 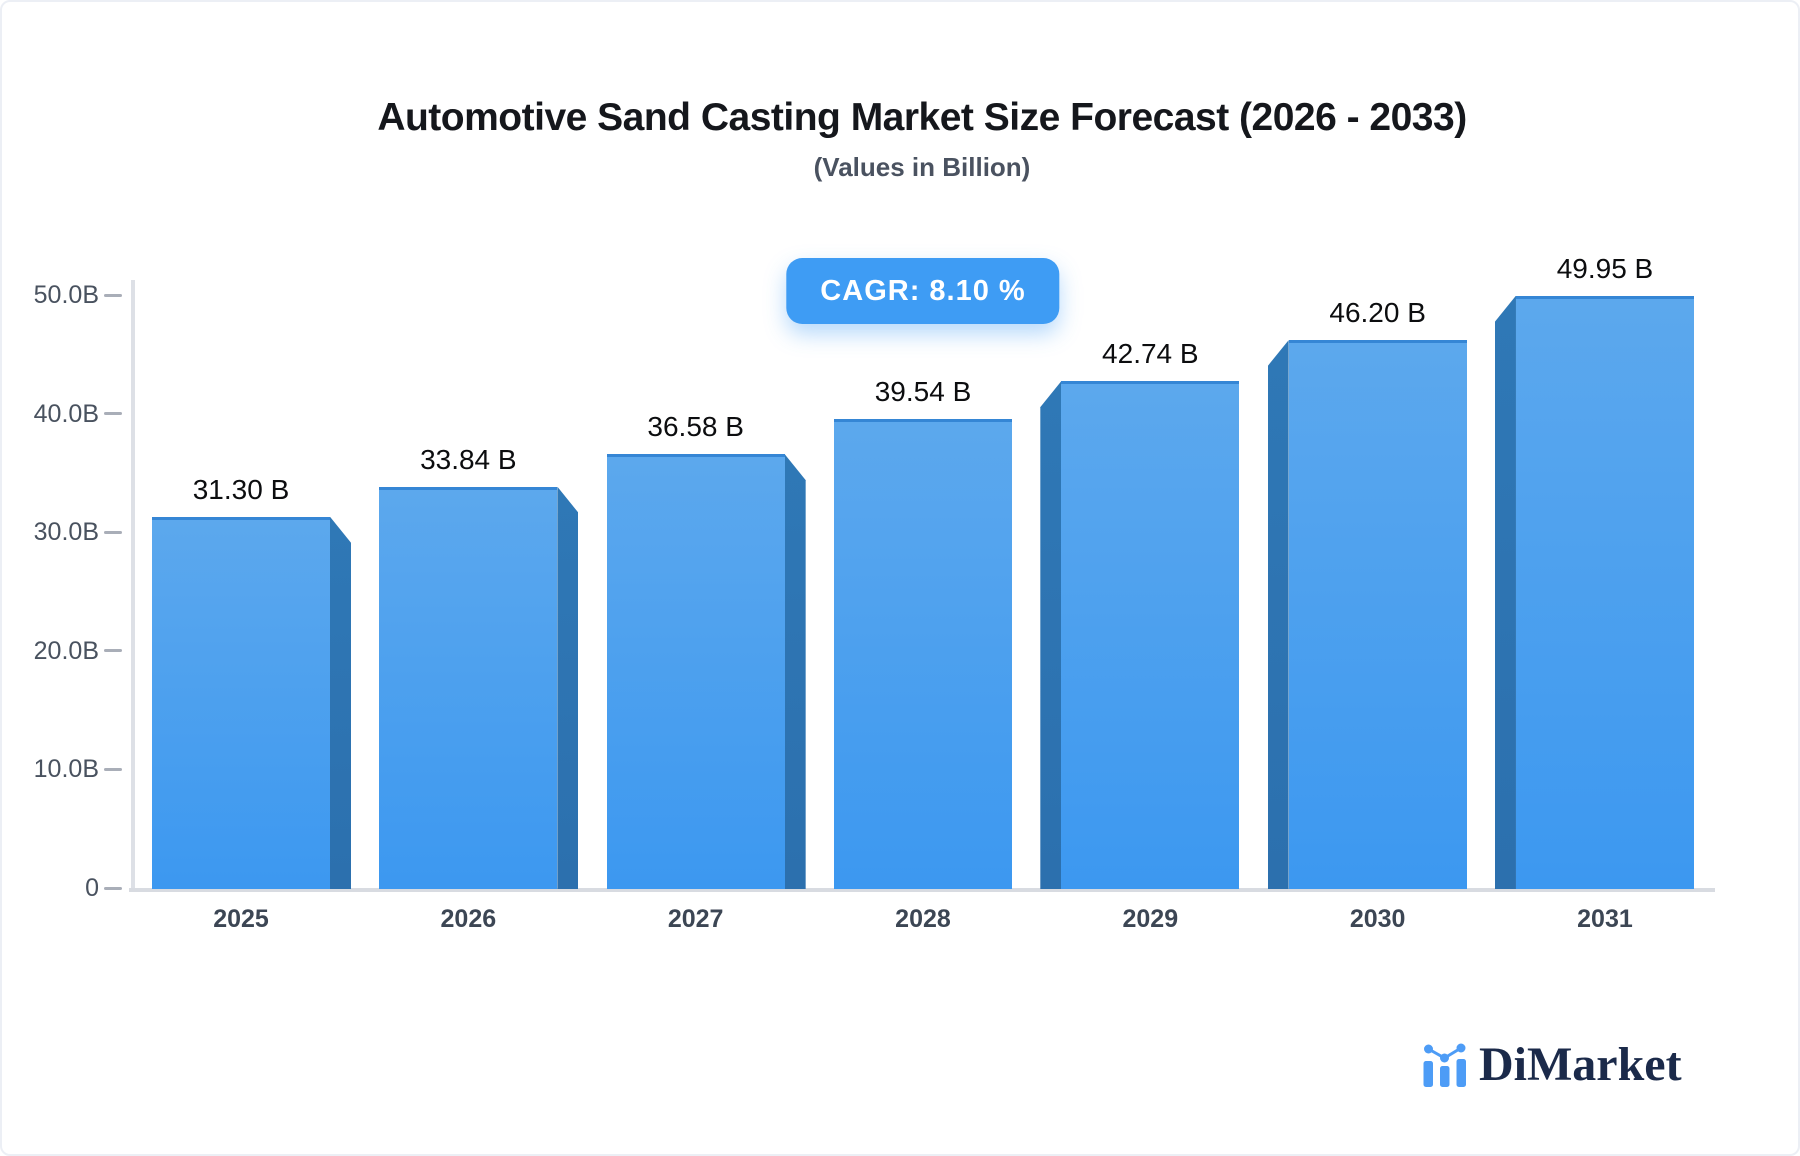 I want to click on y-tick-label: 40.0B, so click(x=66, y=413).